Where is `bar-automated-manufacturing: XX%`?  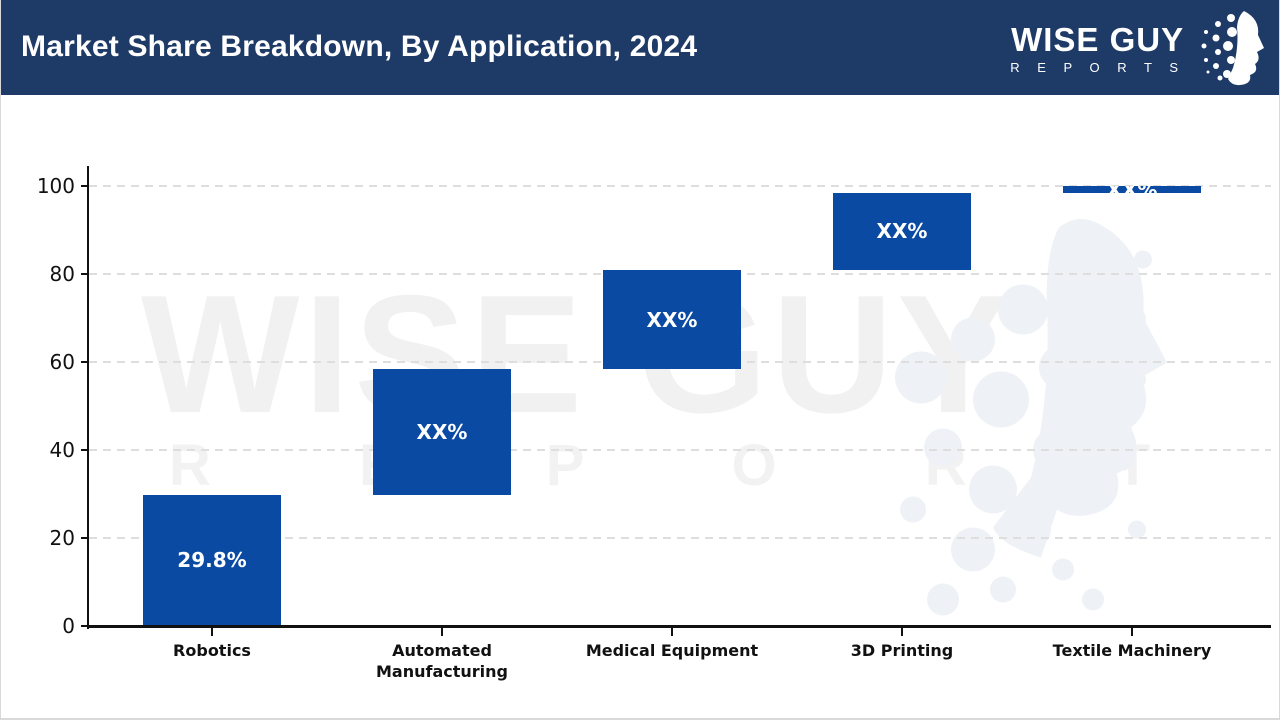
bar-automated-manufacturing: XX% is located at coordinates (442, 432).